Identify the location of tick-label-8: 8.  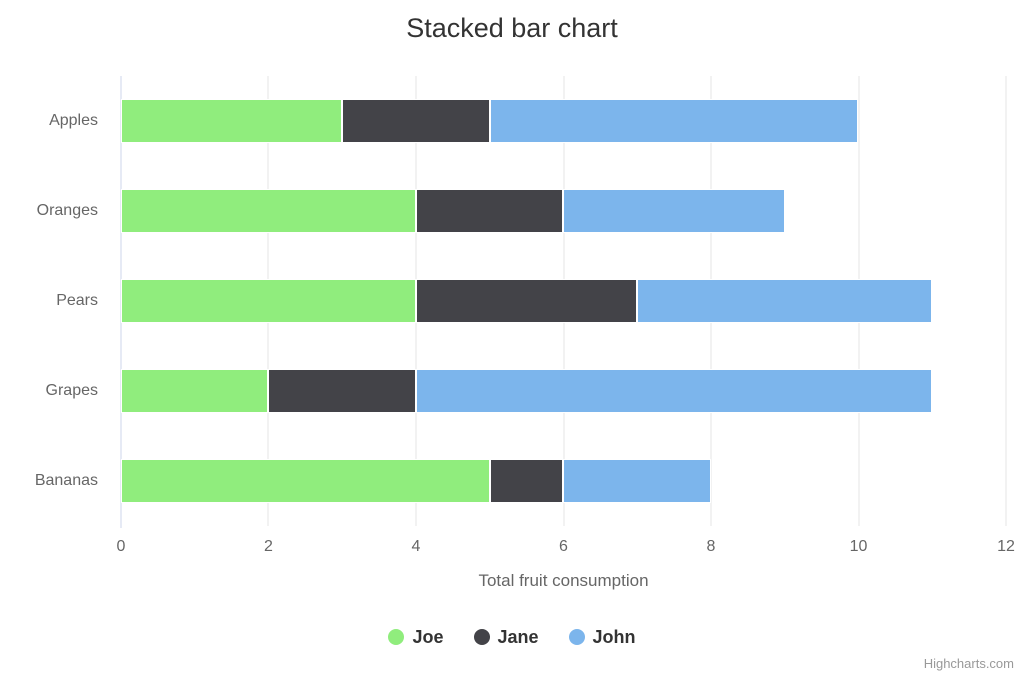
(711, 546).